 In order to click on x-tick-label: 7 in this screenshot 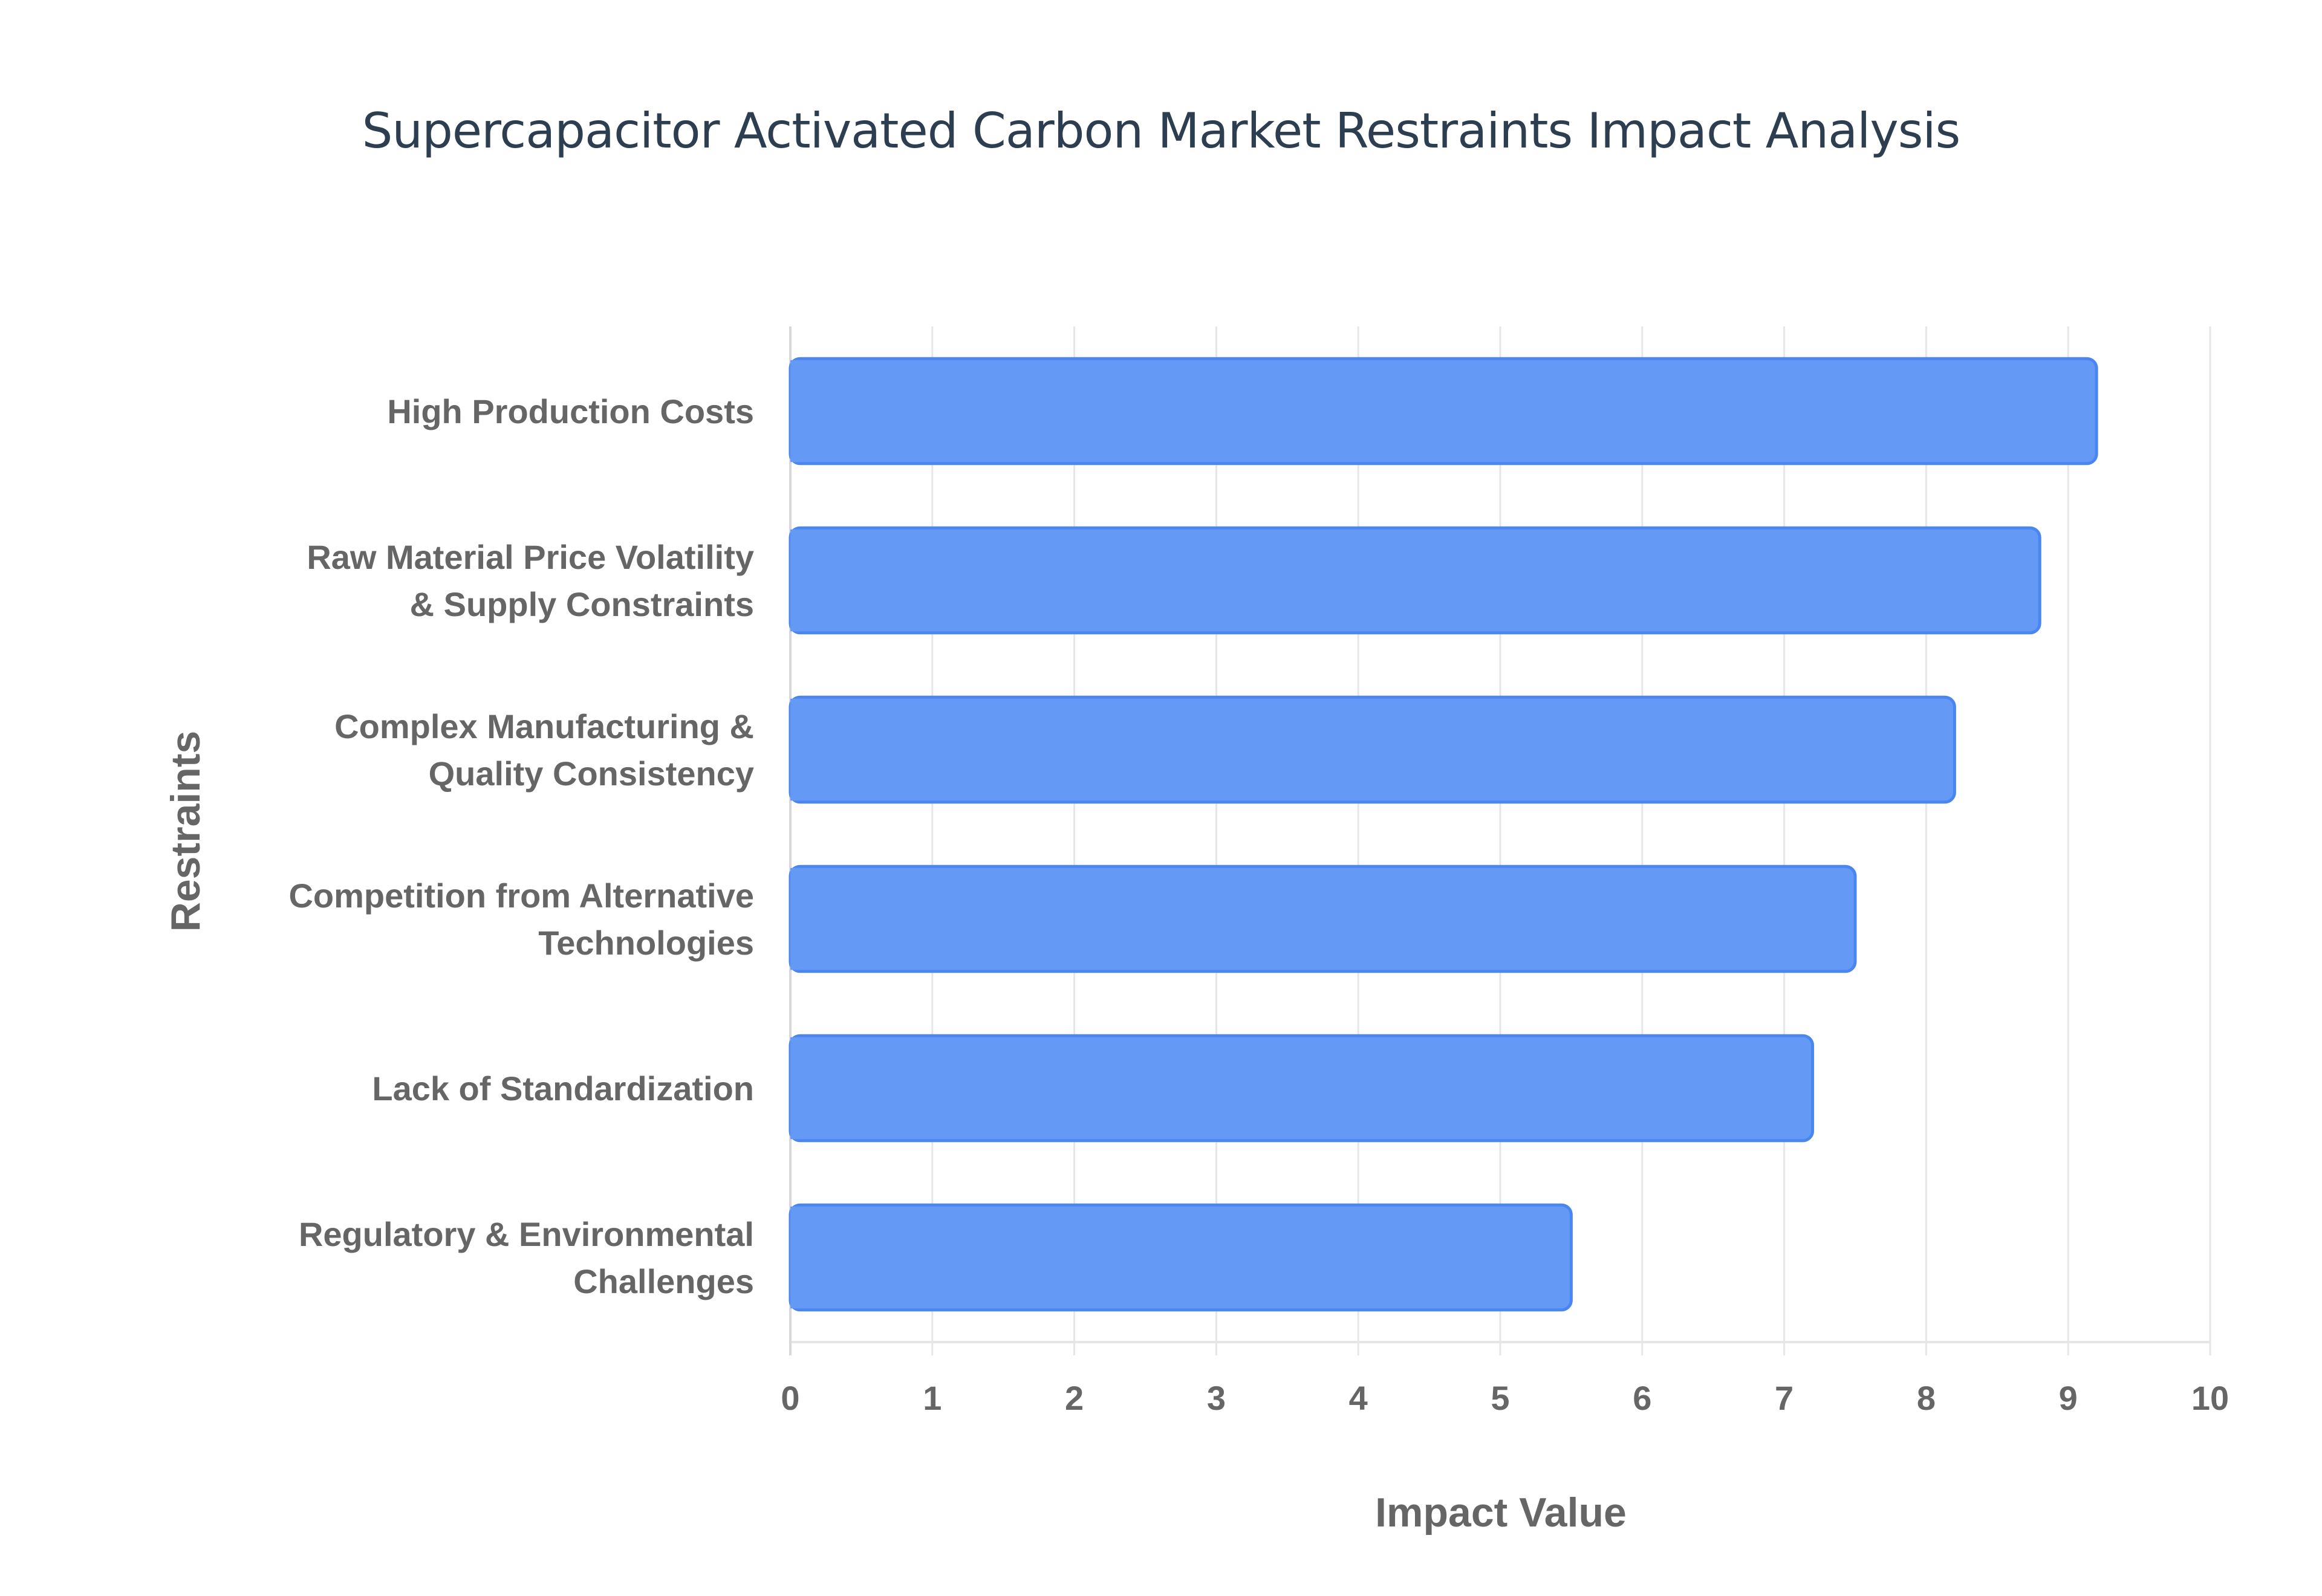, I will do `click(1784, 1398)`.